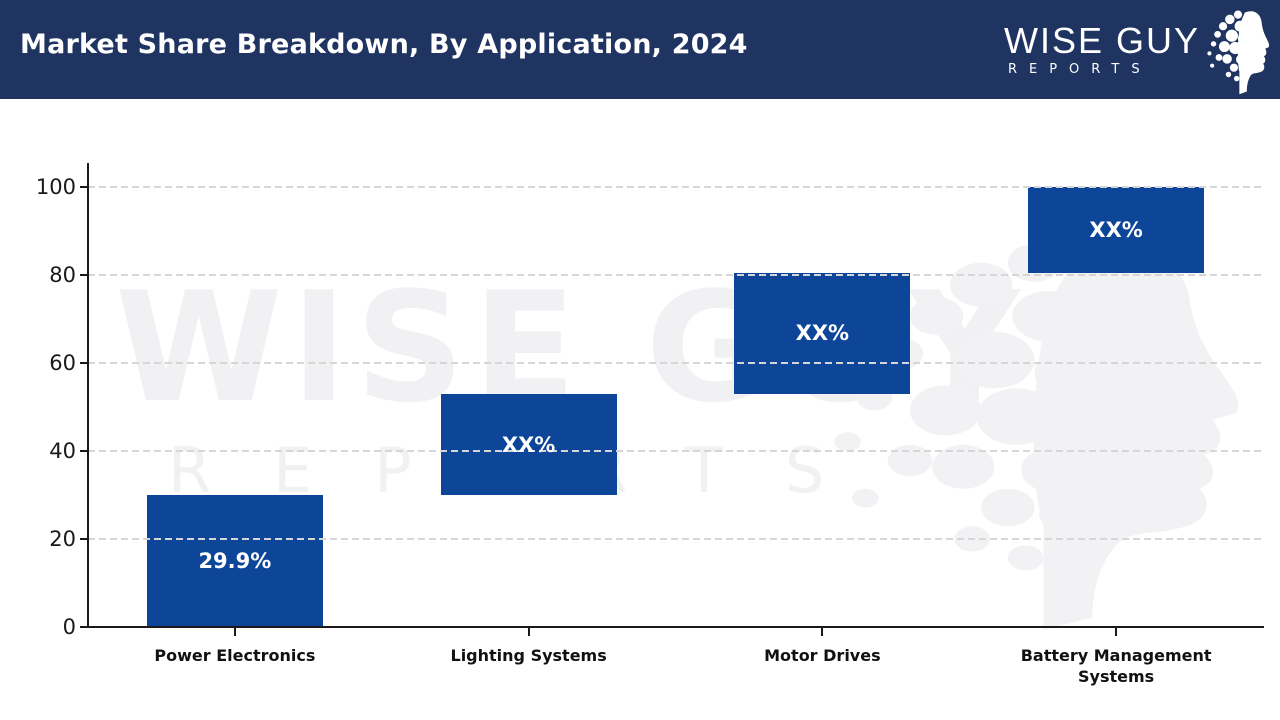 The width and height of the screenshot is (1280, 720). What do you see at coordinates (55, 187) in the screenshot?
I see `y-tick-label: 100` at bounding box center [55, 187].